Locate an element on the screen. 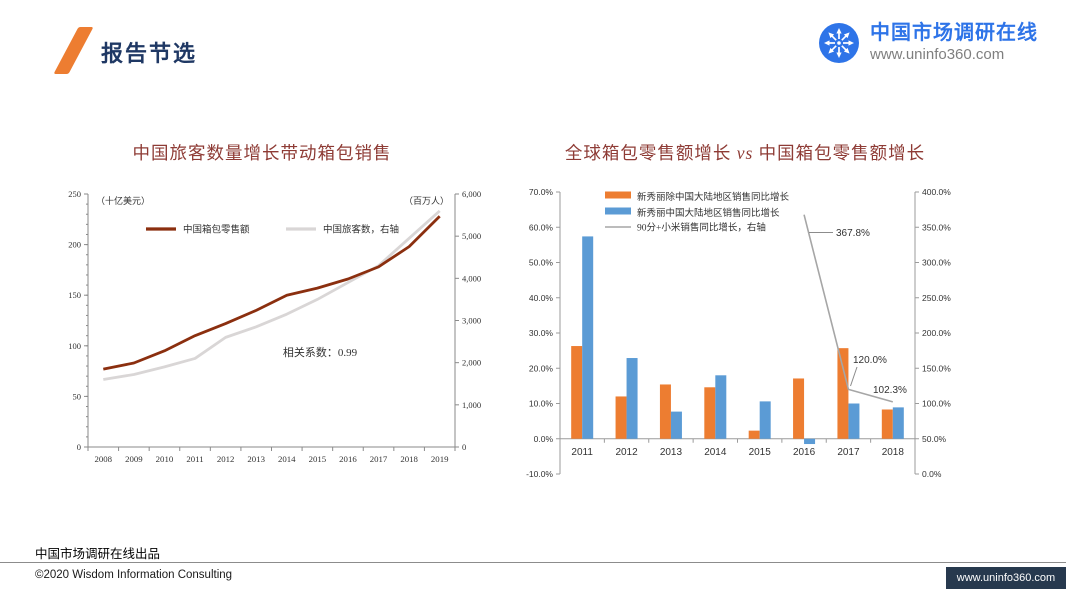  bar-series-samsonite-china is located at coordinates (743, 340).